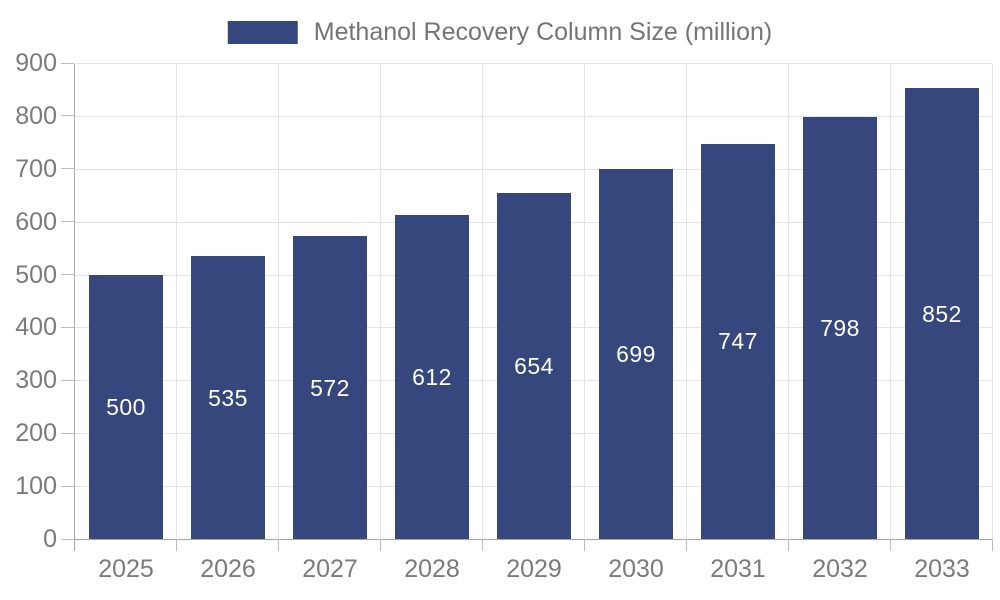 This screenshot has height=600, width=1000. What do you see at coordinates (36, 327) in the screenshot?
I see `y-tick-label: 400` at bounding box center [36, 327].